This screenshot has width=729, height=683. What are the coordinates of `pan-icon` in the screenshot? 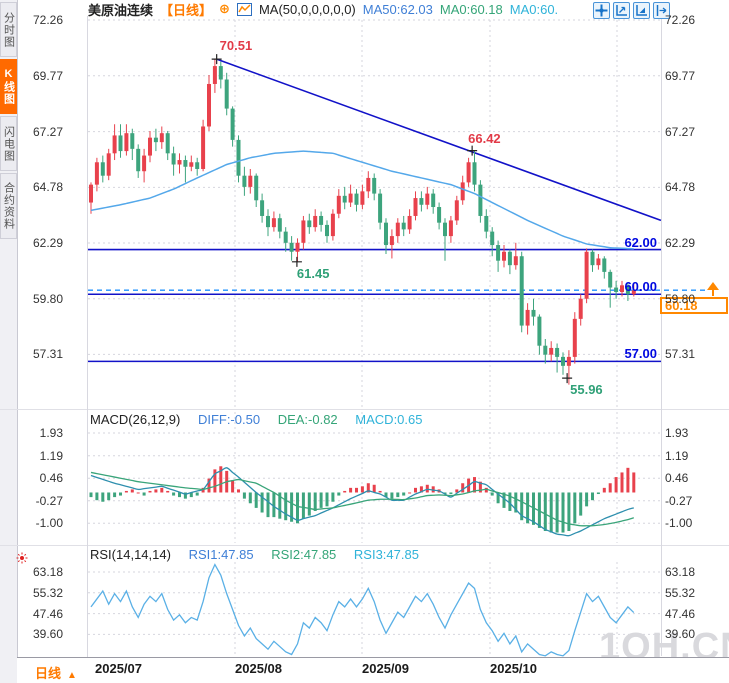 It's located at (601, 10).